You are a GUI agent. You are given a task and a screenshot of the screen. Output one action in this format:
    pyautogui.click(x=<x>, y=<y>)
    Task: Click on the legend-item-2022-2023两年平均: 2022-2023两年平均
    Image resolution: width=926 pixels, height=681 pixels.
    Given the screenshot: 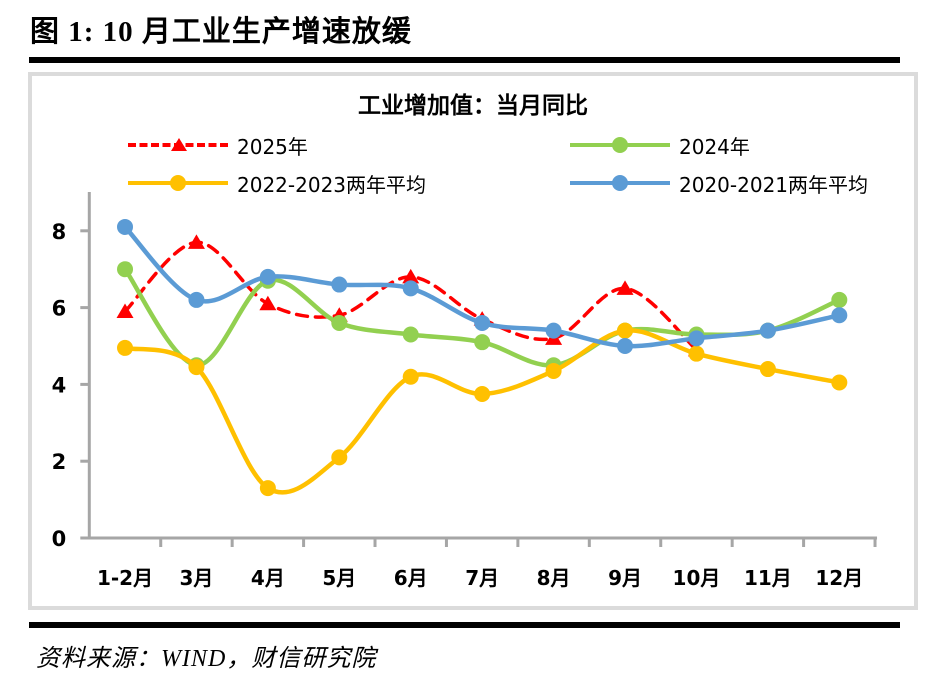 What is the action you would take?
    pyautogui.click(x=277, y=184)
    